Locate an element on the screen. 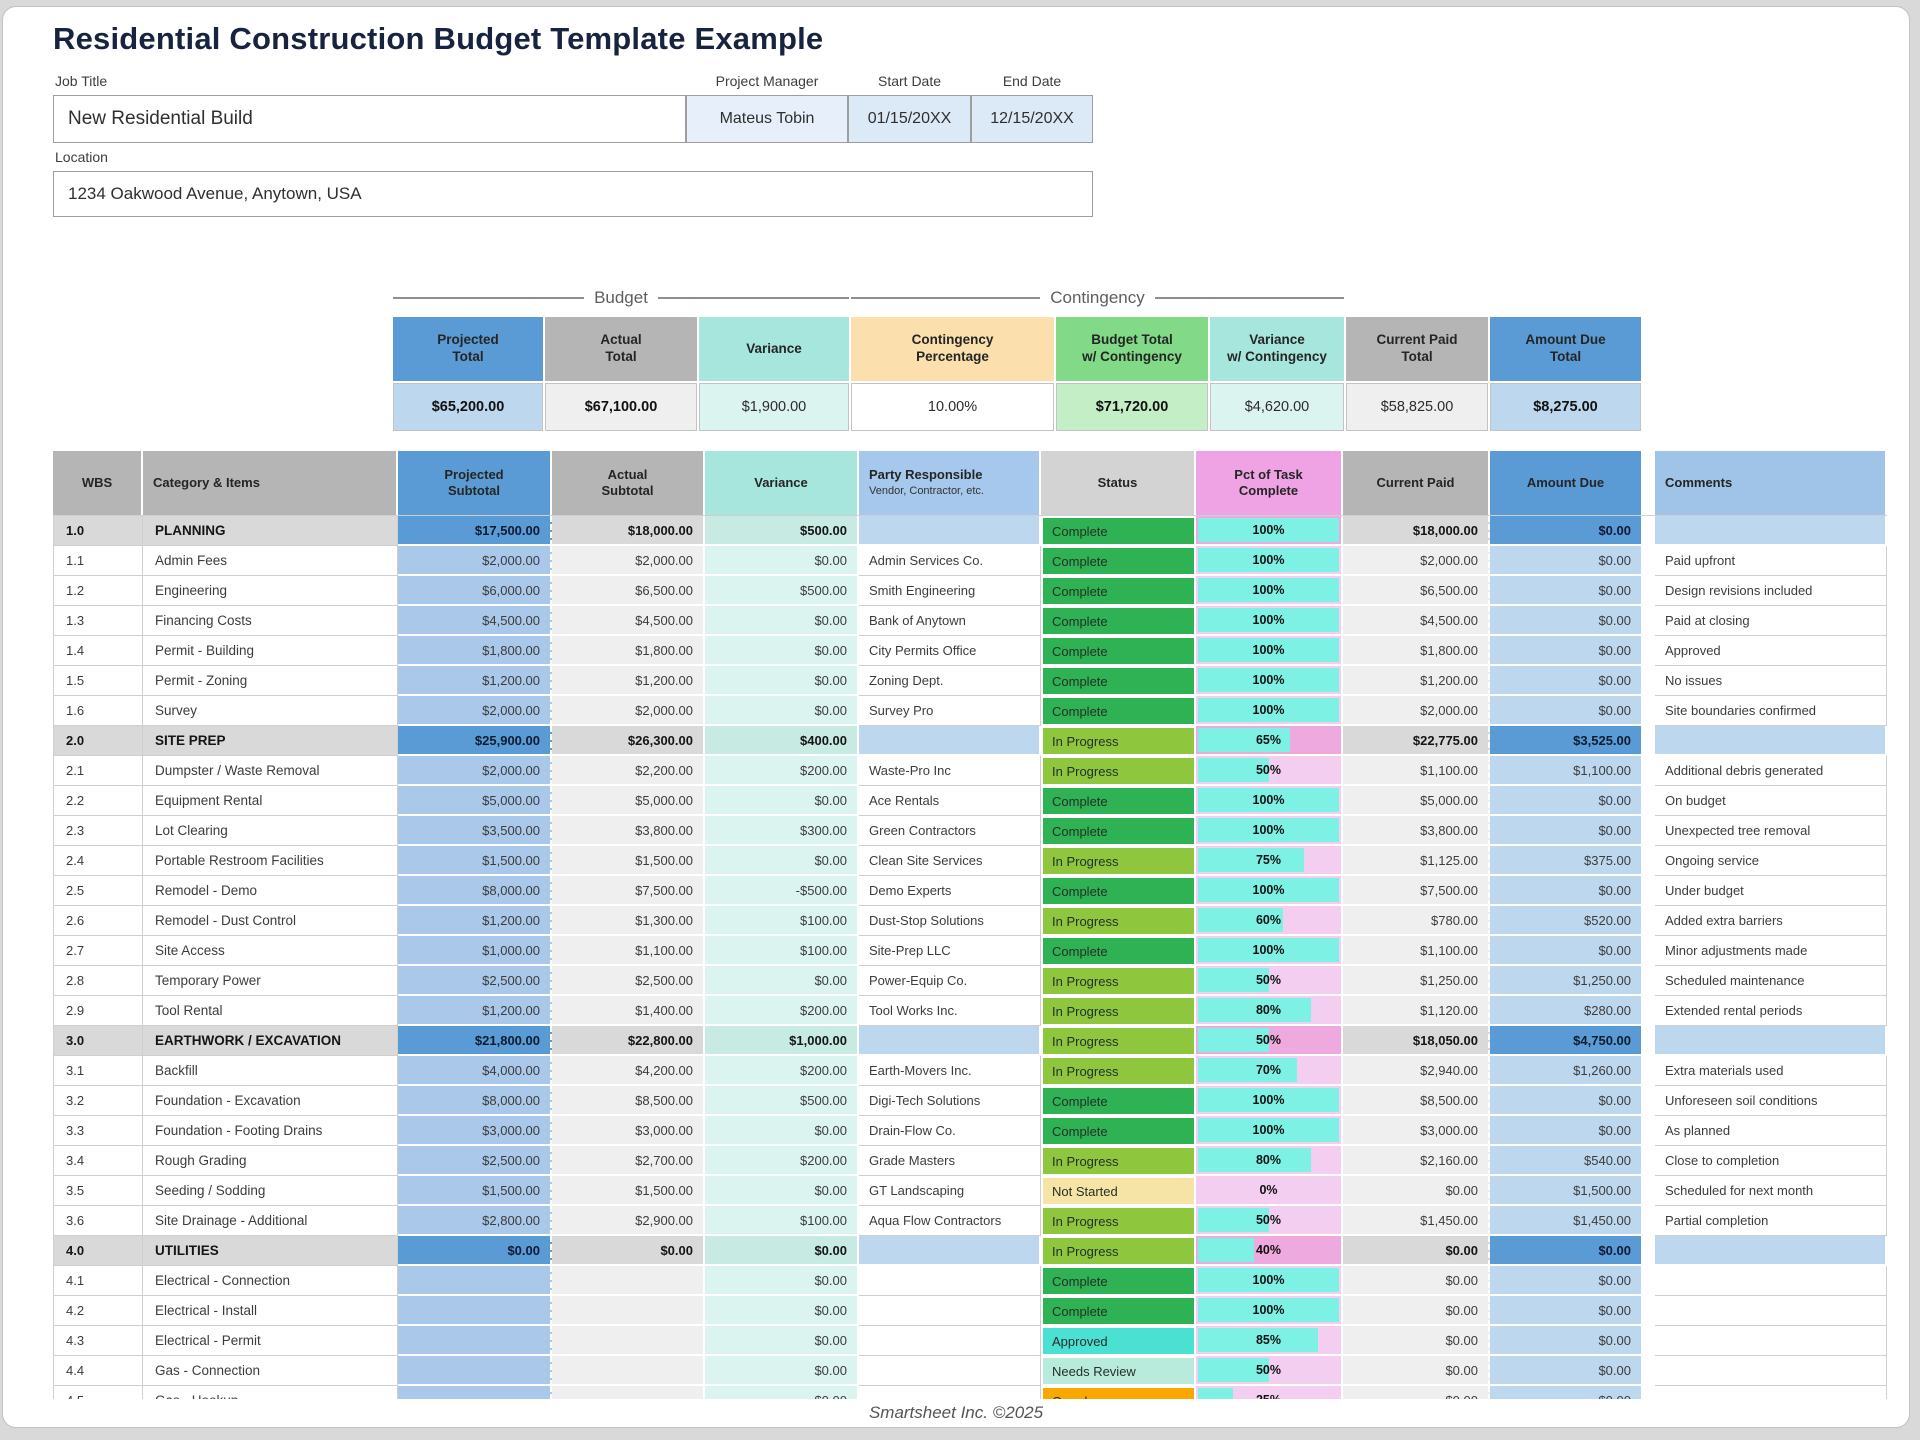 This screenshot has width=1920, height=1440. cell-actual: $4,500.00 is located at coordinates (628, 621).